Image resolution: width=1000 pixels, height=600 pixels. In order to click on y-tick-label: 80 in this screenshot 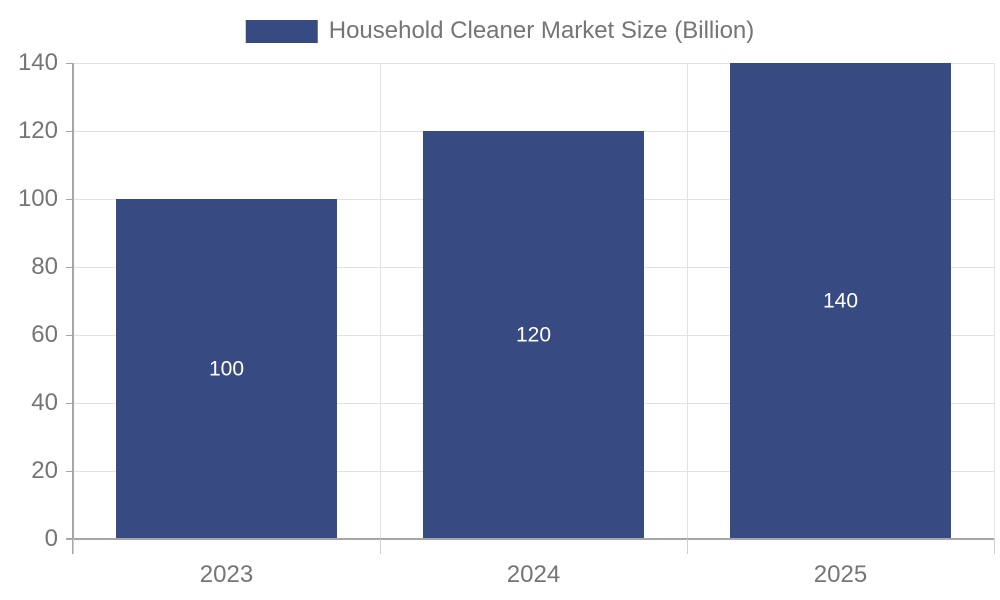, I will do `click(44, 266)`.